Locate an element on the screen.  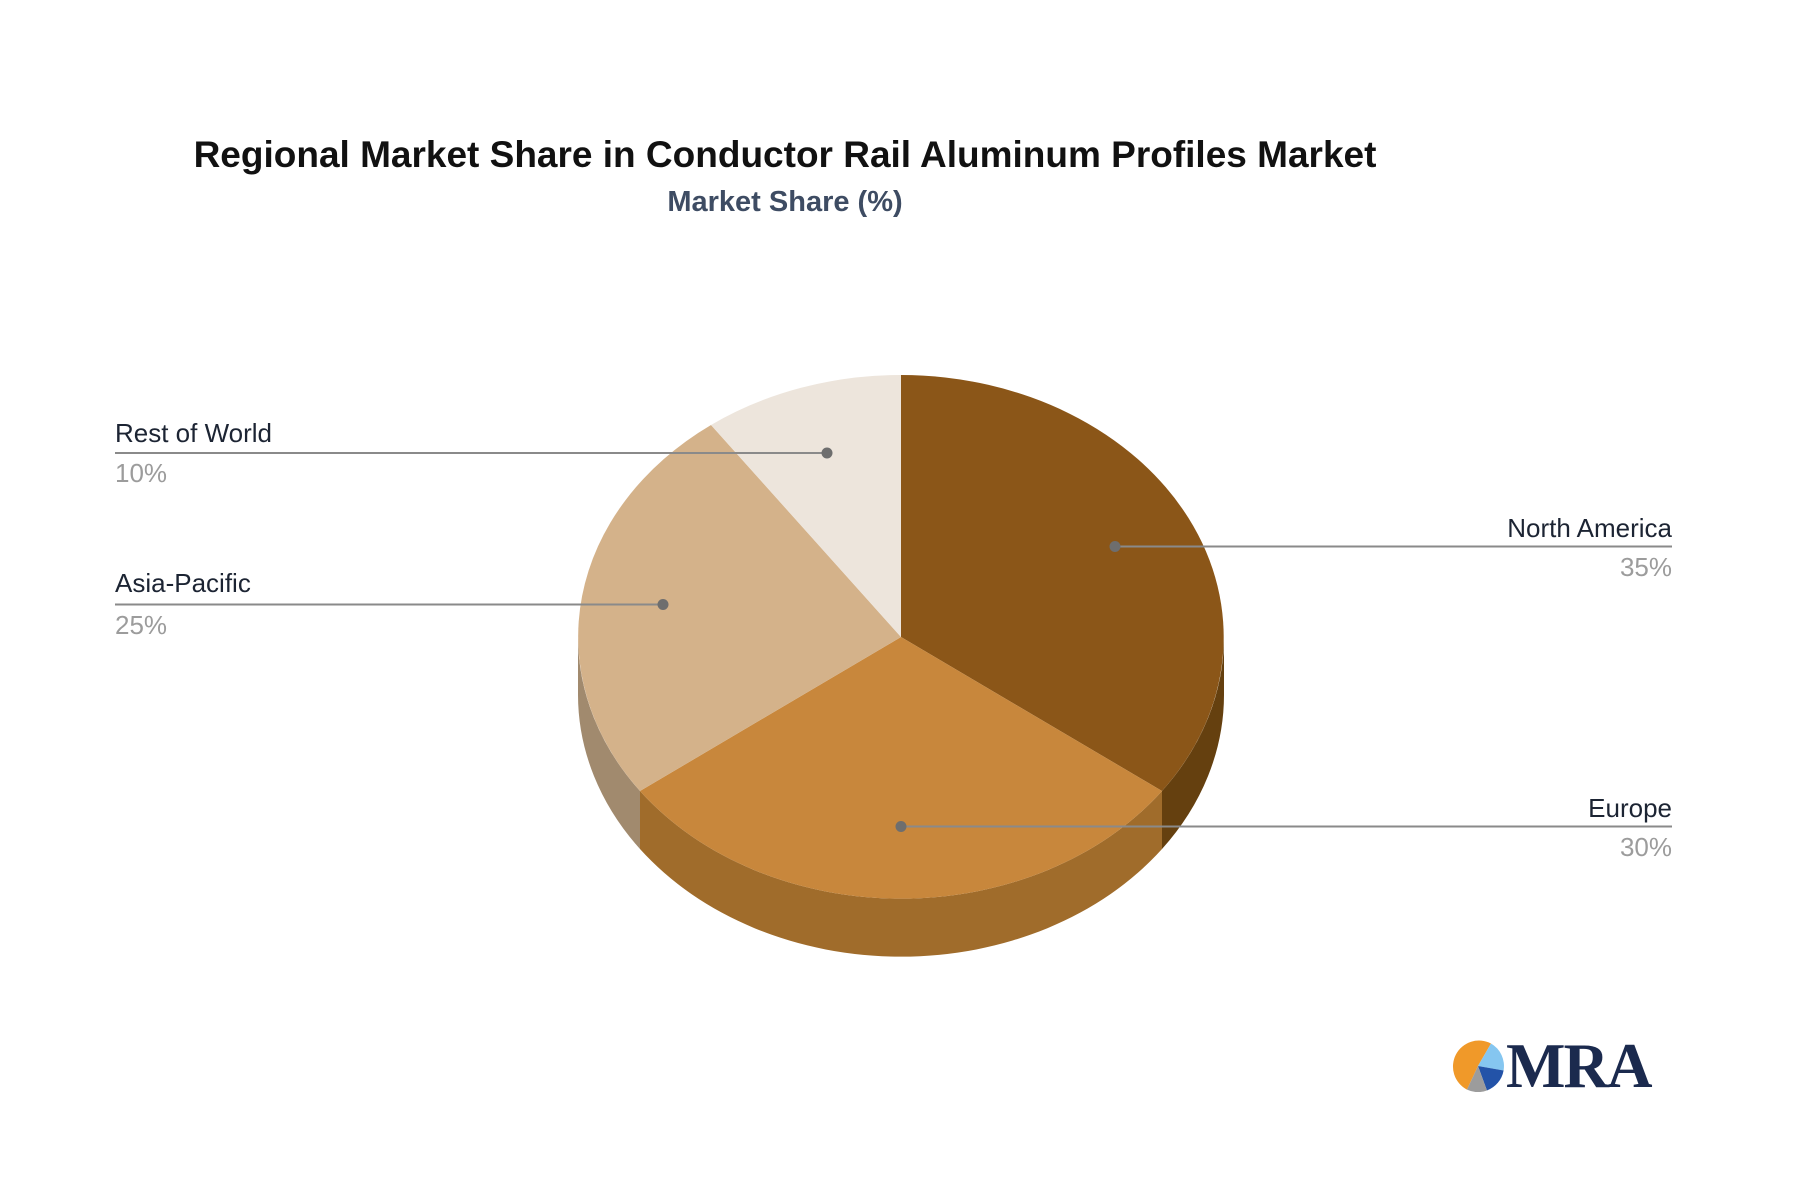
logo-pie-slice-light-blue is located at coordinates (1491, 1057).